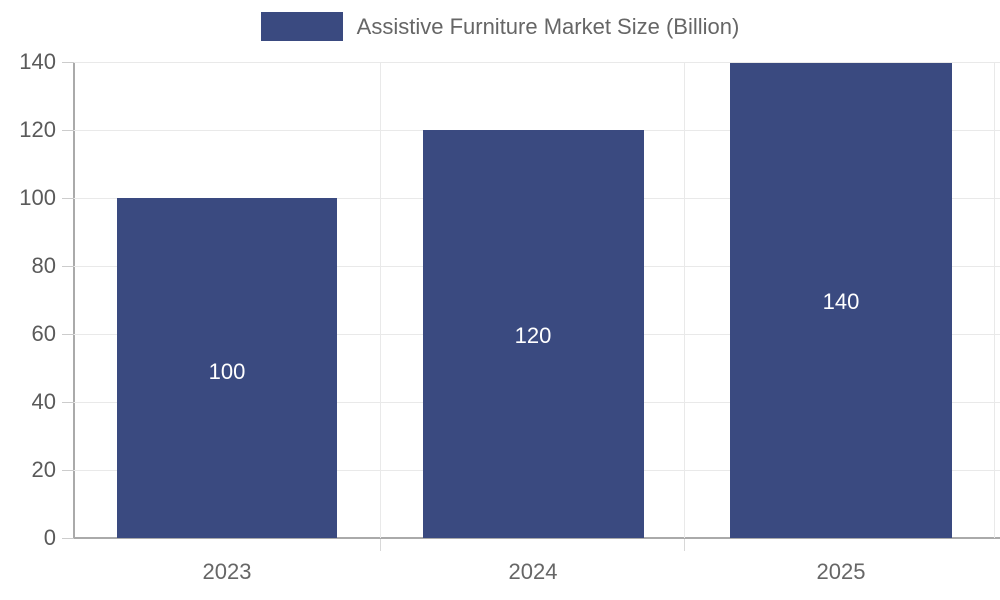 This screenshot has height=600, width=1000. I want to click on bar-value-label-2023: 100, so click(227, 371).